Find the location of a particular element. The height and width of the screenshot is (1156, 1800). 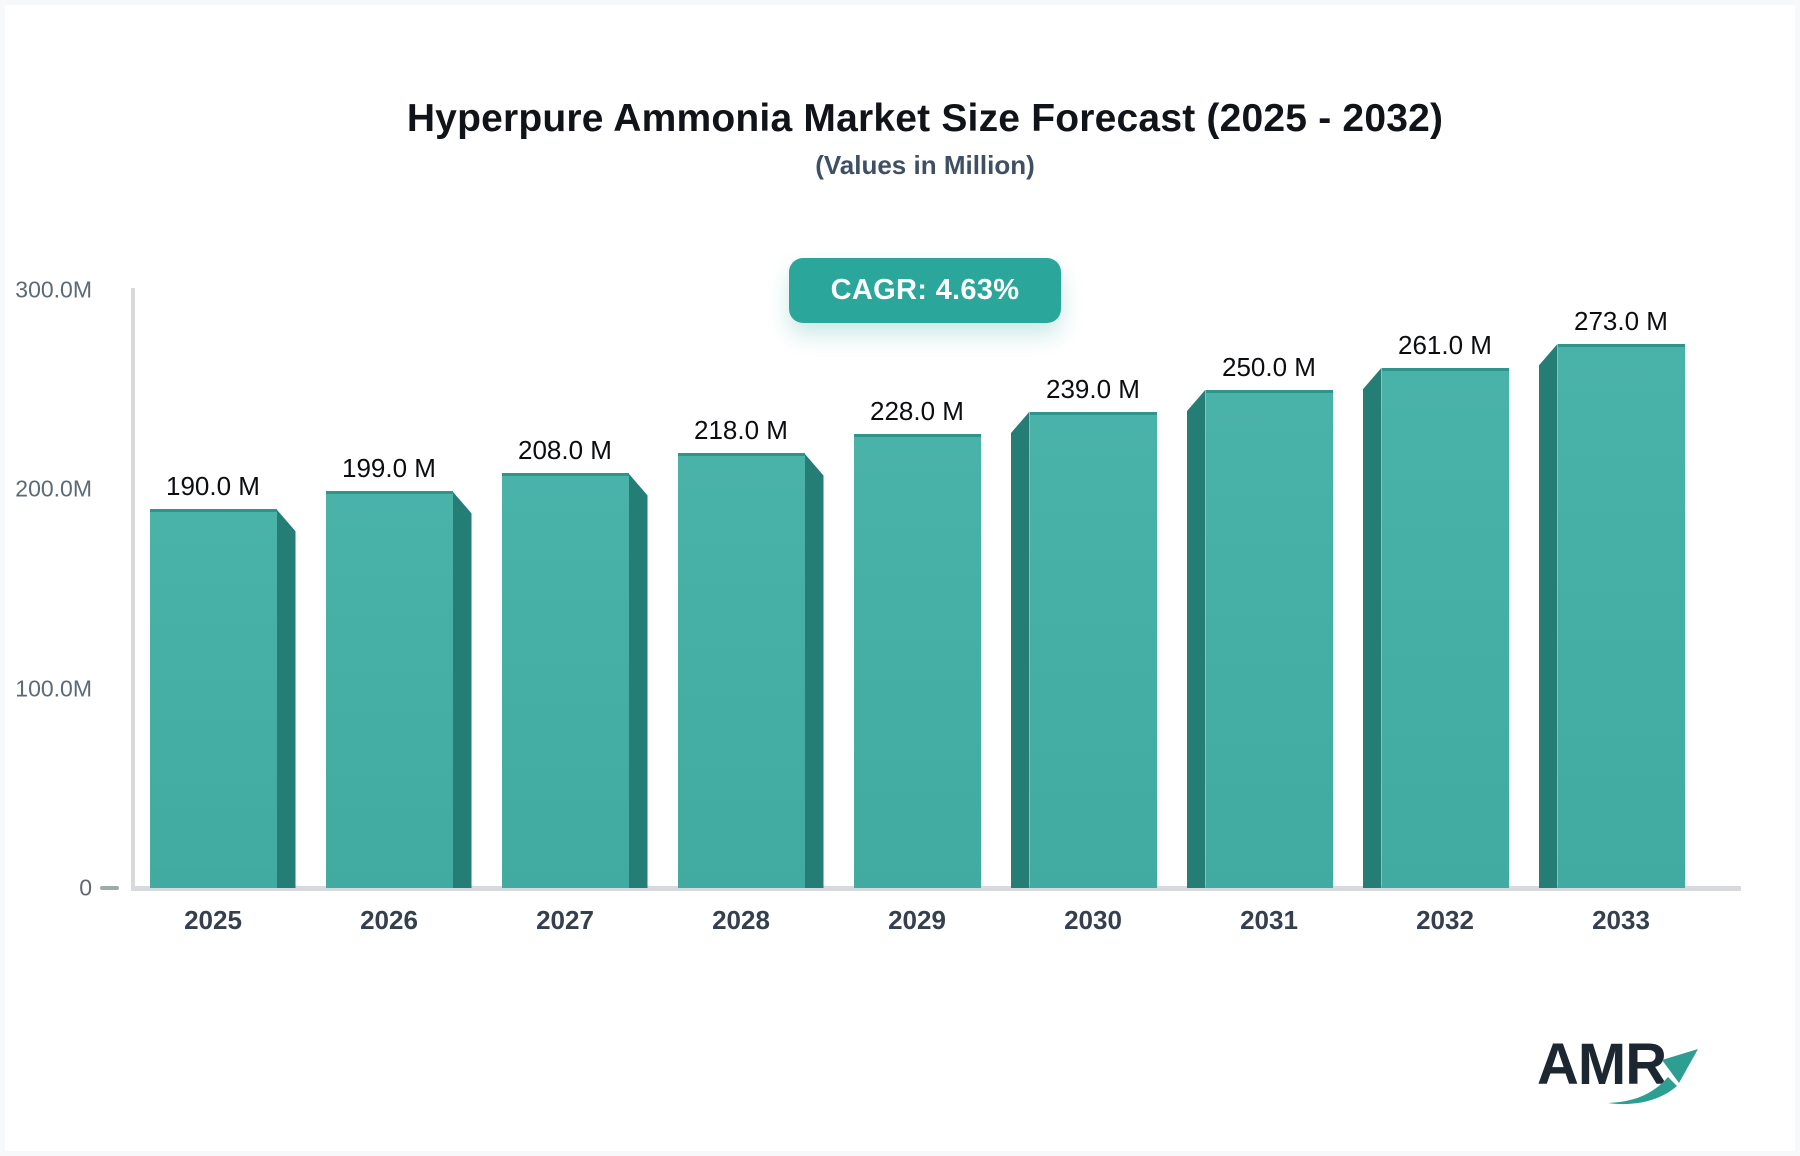

value-label-2032: 261.0 M is located at coordinates (1445, 344).